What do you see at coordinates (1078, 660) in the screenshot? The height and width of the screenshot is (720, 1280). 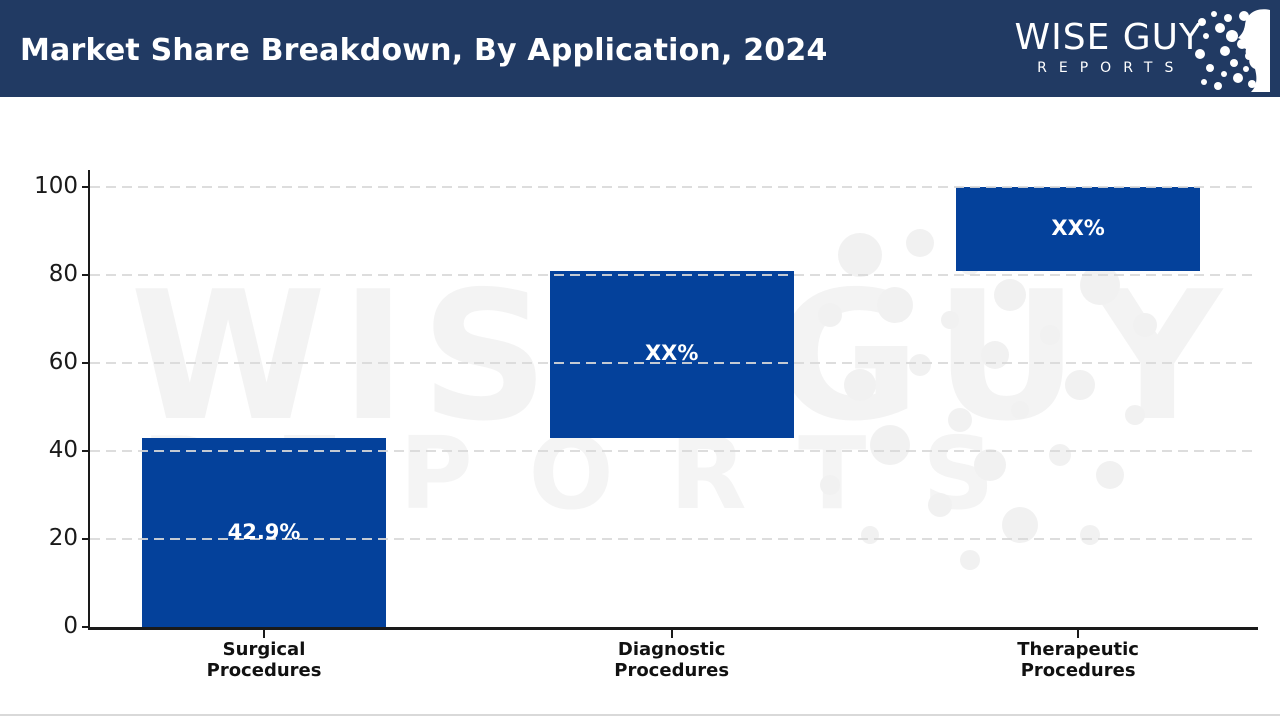 I see `x-axis-category-label: Therapeutic Procedures` at bounding box center [1078, 660].